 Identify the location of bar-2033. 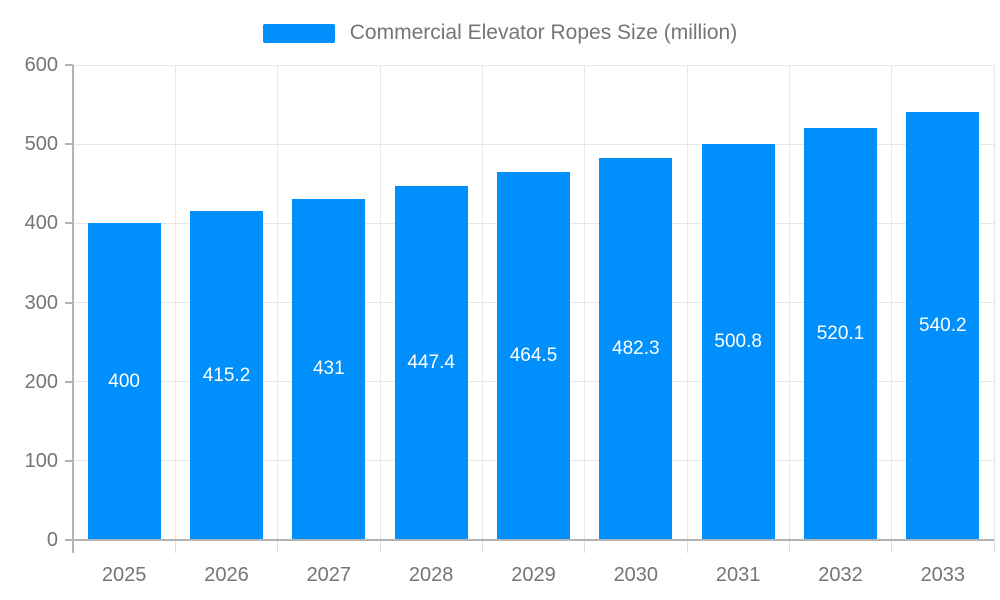
(943, 326).